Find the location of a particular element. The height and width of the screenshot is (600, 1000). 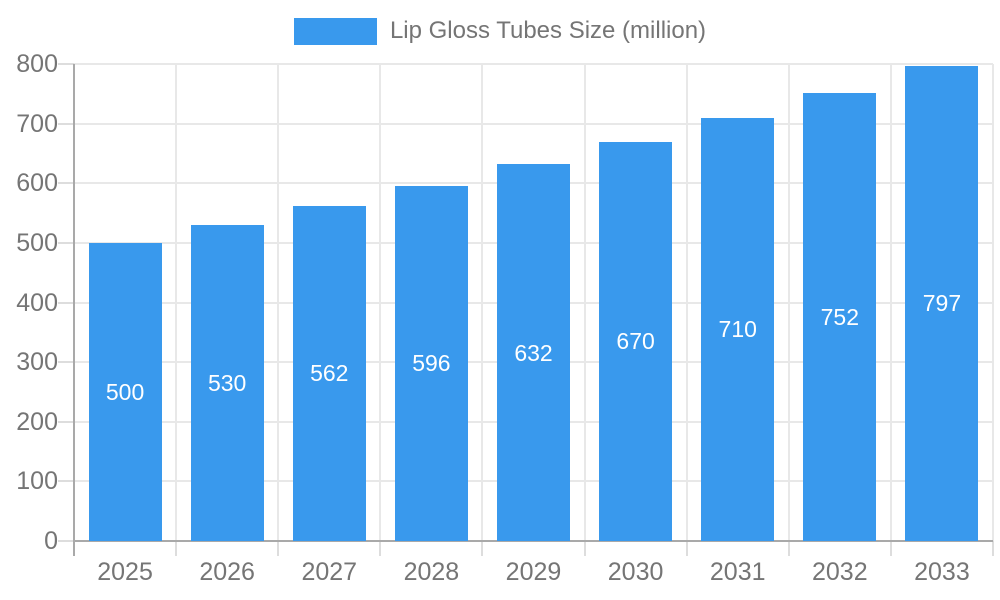

legend-swatch is located at coordinates (335, 31).